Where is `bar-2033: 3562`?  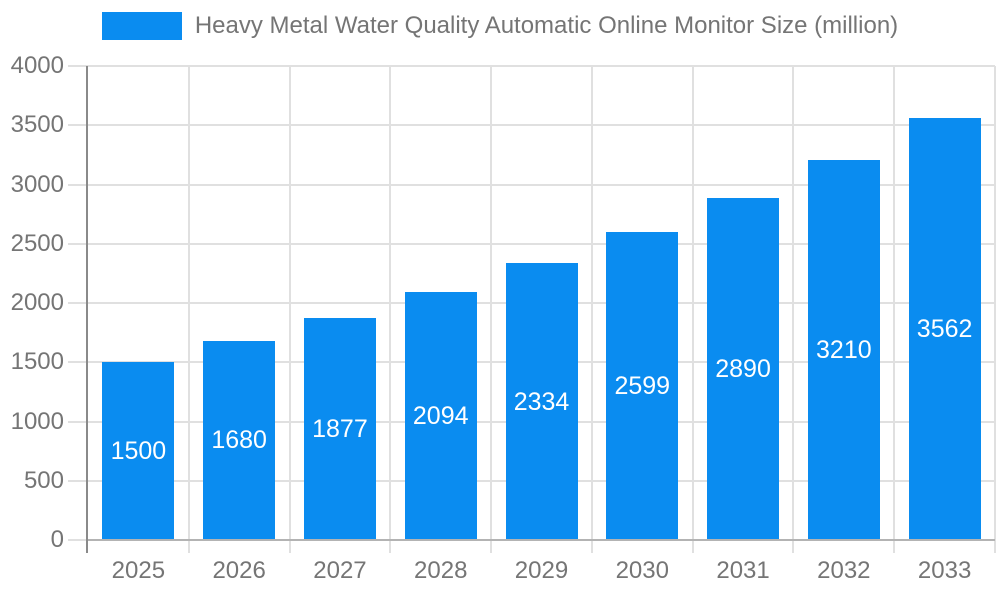 bar-2033: 3562 is located at coordinates (944, 328).